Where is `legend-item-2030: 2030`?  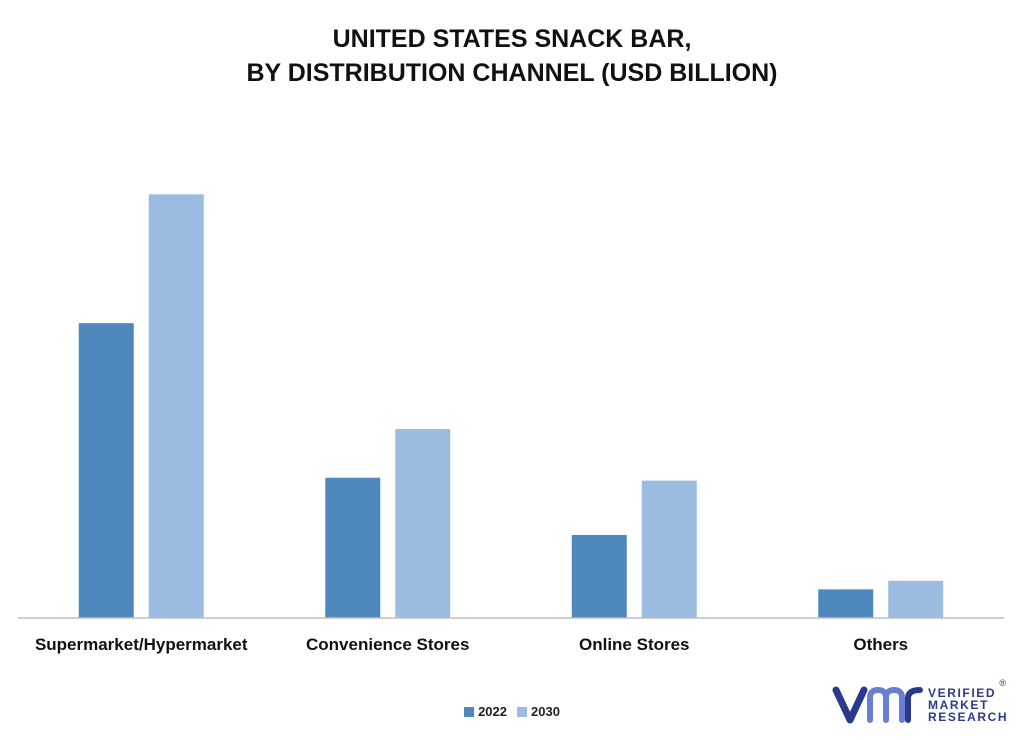 legend-item-2030: 2030 is located at coordinates (538, 711).